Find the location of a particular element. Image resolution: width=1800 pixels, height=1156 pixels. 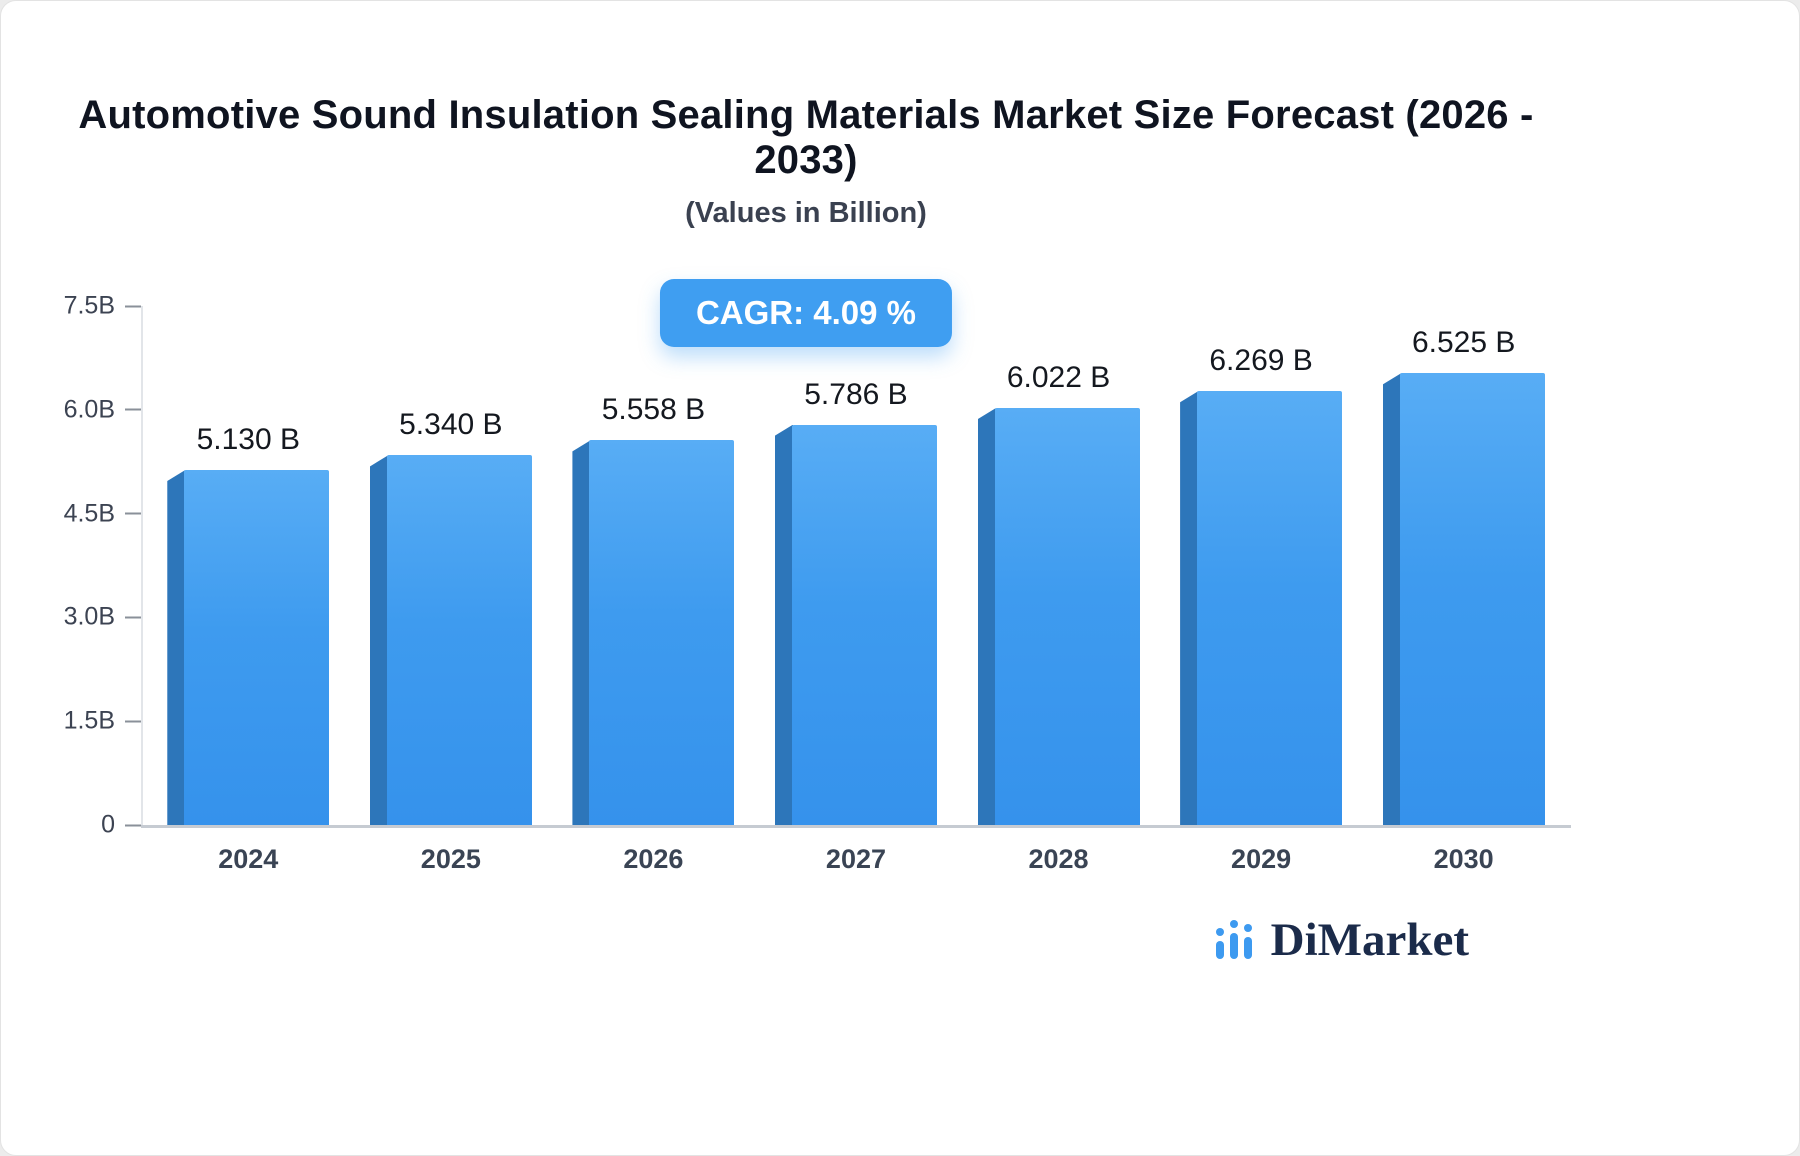

bar-value-label: 6.525 B is located at coordinates (1463, 343).